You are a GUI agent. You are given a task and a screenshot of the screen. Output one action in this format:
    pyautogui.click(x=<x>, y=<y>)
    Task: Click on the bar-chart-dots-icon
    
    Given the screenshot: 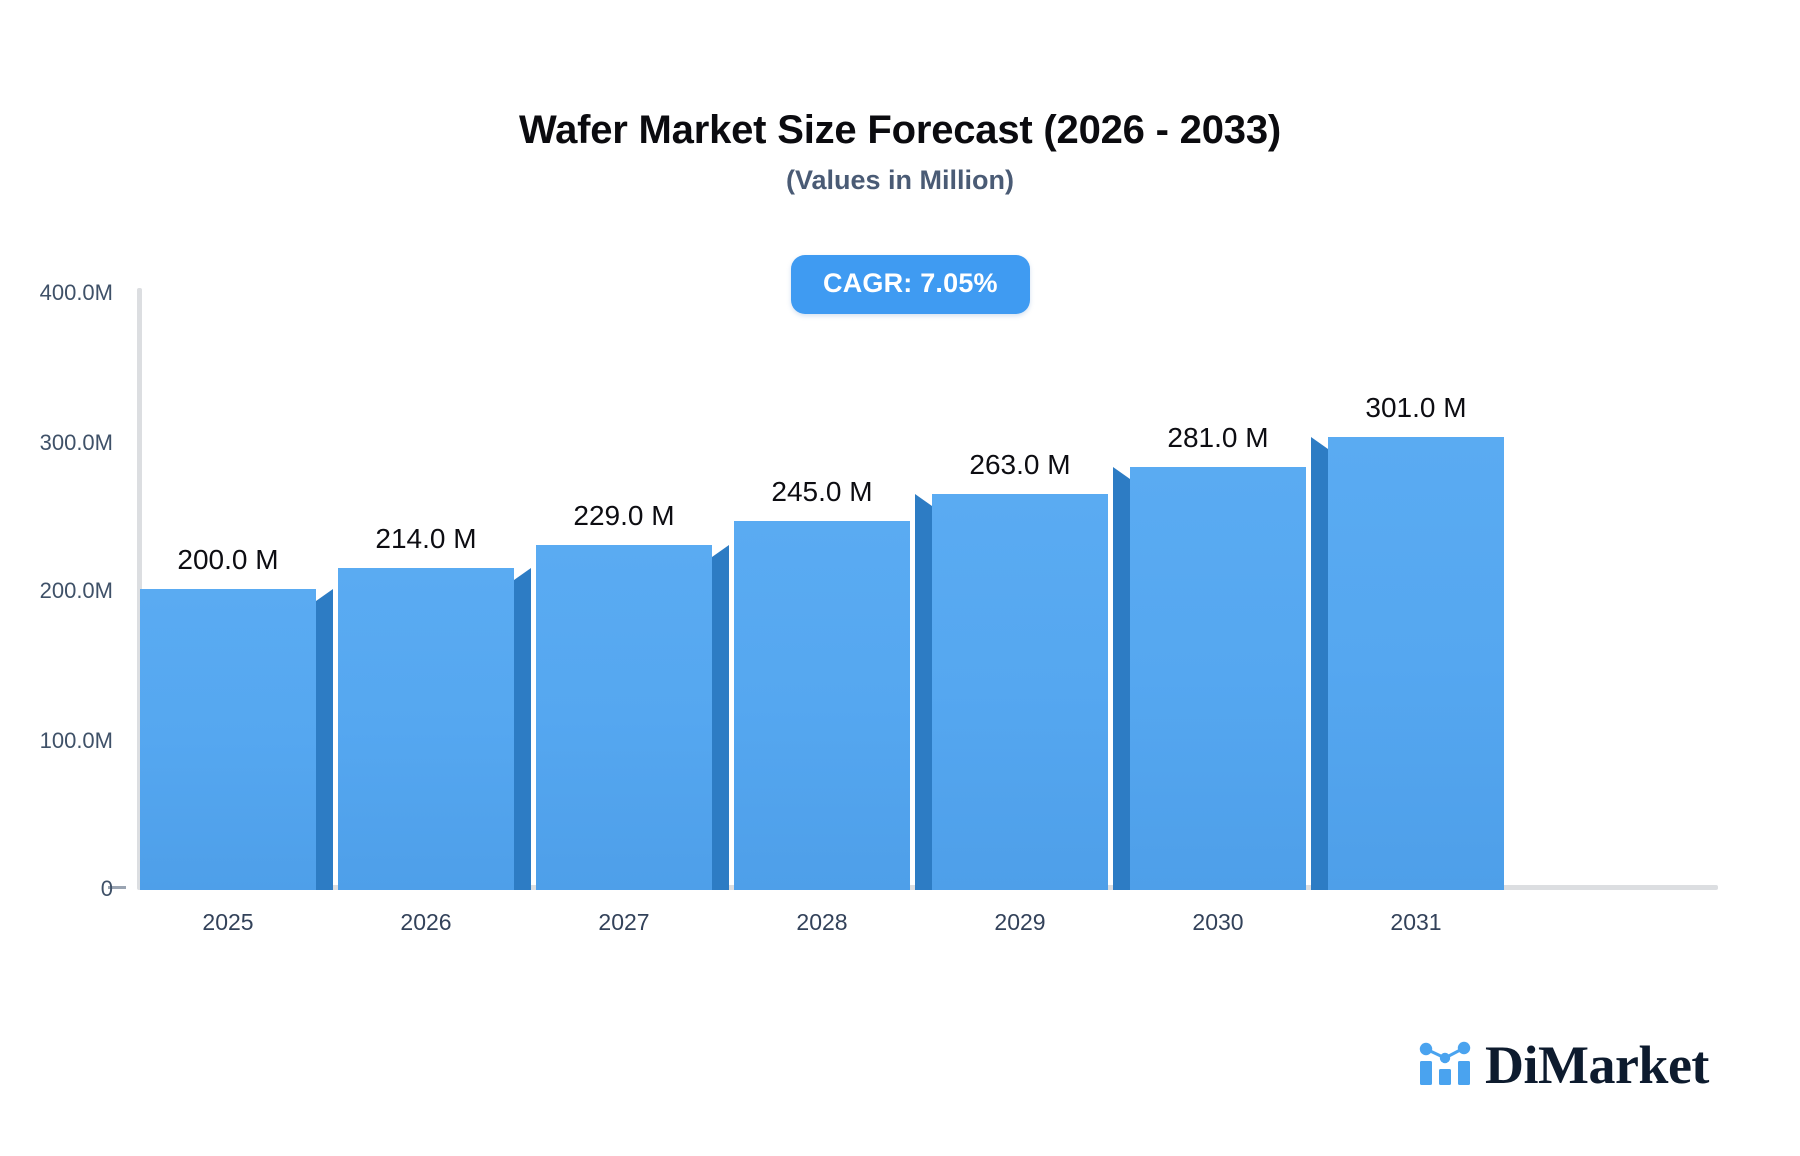 What is the action you would take?
    pyautogui.click(x=1445, y=1065)
    